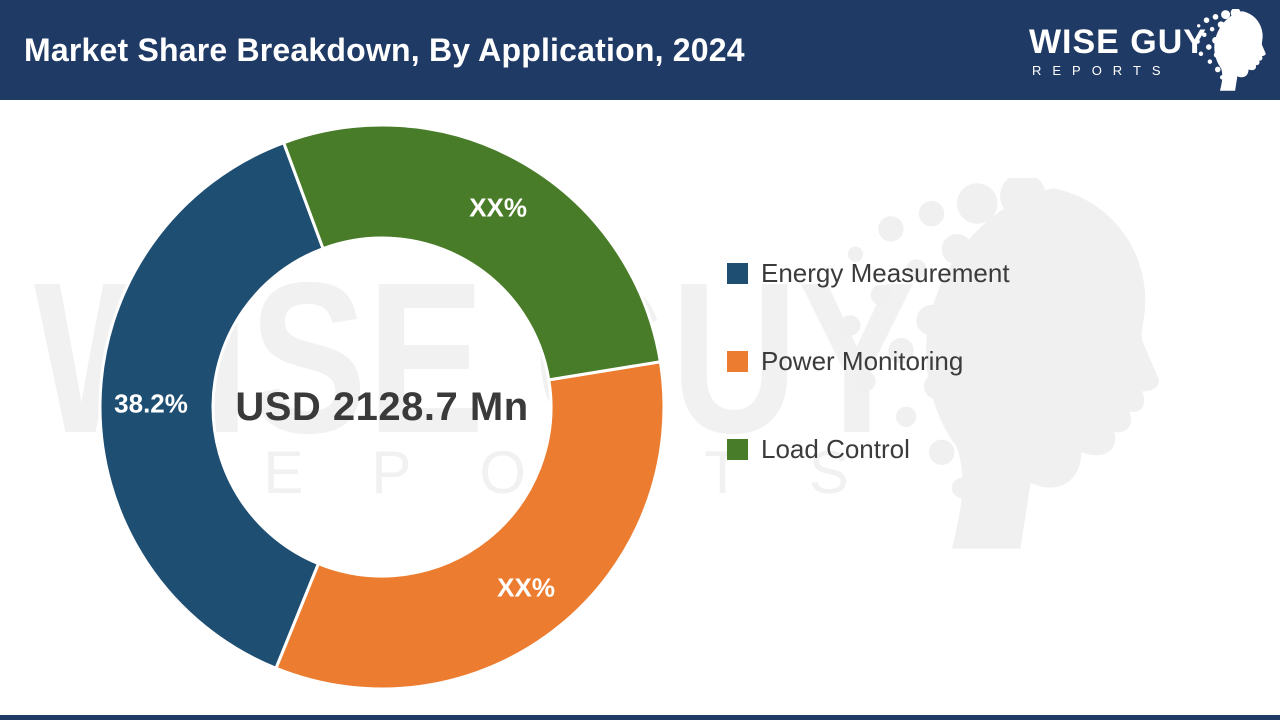 The image size is (1280, 720). I want to click on legend-label: Energy Measurement, so click(885, 272).